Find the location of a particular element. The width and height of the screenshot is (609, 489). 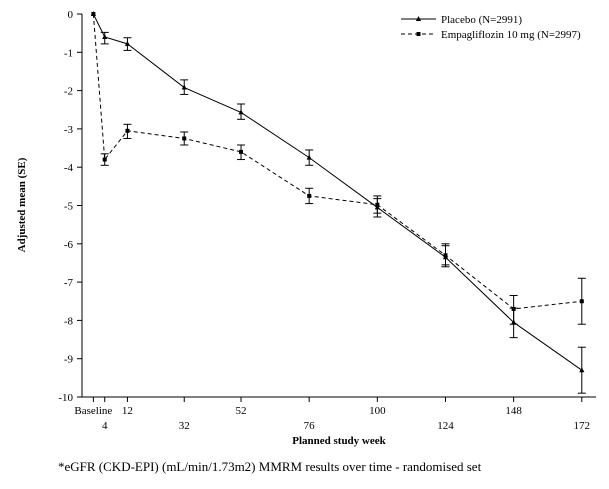

y-tick-label: -7 is located at coordinates (69, 283).